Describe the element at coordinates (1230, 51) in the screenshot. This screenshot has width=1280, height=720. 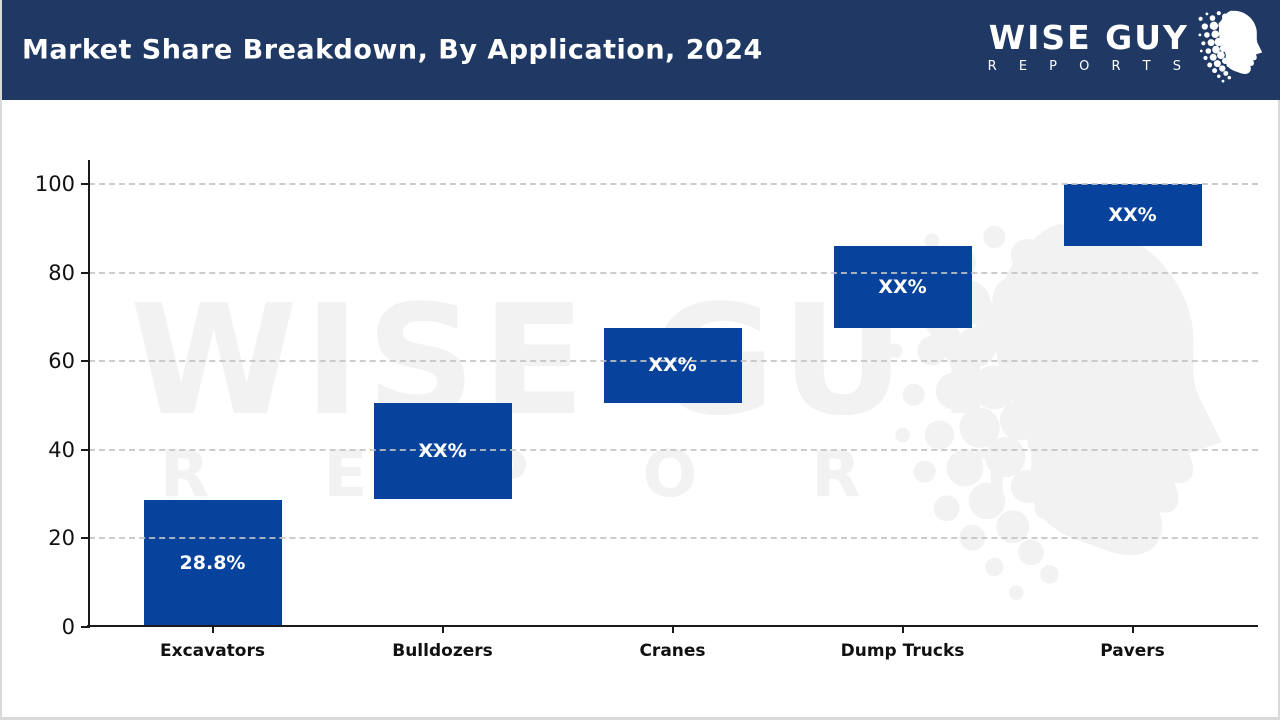
I see `logo-head-icon` at that location.